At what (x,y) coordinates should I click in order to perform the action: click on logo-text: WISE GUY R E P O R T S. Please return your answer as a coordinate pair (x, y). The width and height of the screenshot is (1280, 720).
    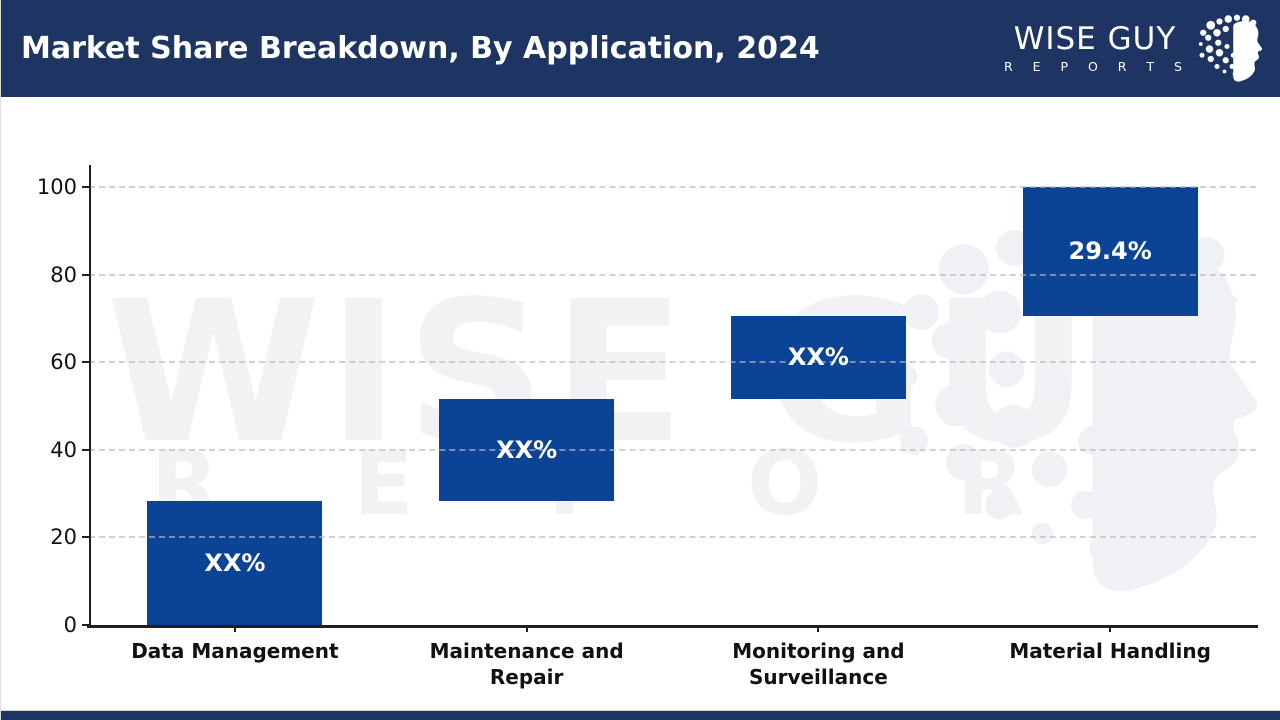
    Looking at the image, I should click on (1095, 47).